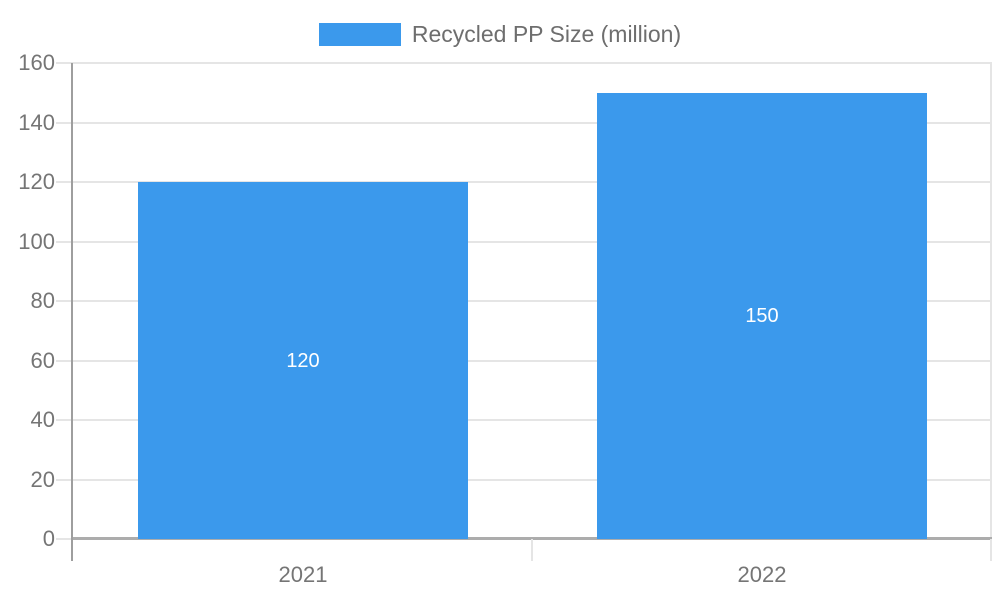 The height and width of the screenshot is (600, 1000). What do you see at coordinates (48, 538) in the screenshot?
I see `y-axis-tick-label: 0` at bounding box center [48, 538].